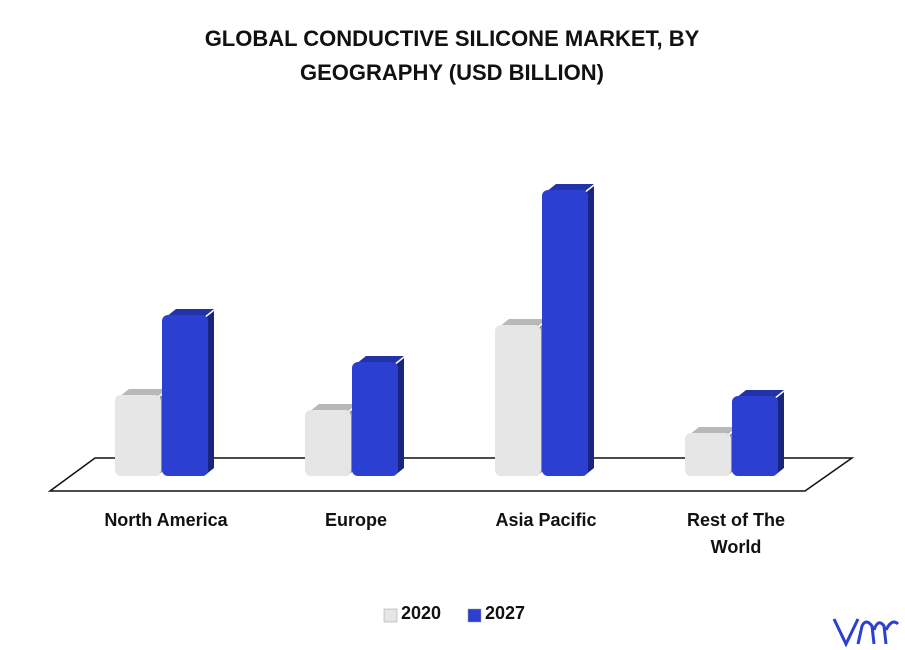 The image size is (905, 650). What do you see at coordinates (355, 520) in the screenshot?
I see `x-tick-label: Europe` at bounding box center [355, 520].